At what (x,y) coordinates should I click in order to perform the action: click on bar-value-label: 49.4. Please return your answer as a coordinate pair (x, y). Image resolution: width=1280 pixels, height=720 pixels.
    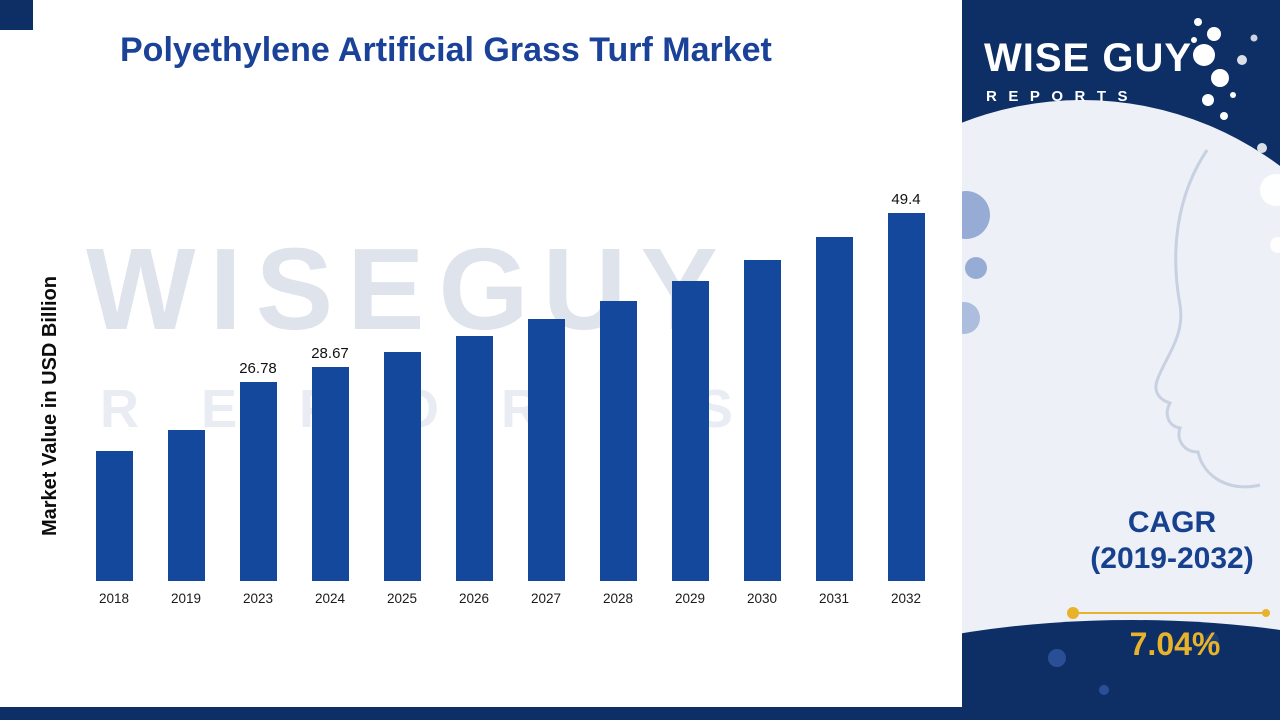
    Looking at the image, I should click on (906, 199).